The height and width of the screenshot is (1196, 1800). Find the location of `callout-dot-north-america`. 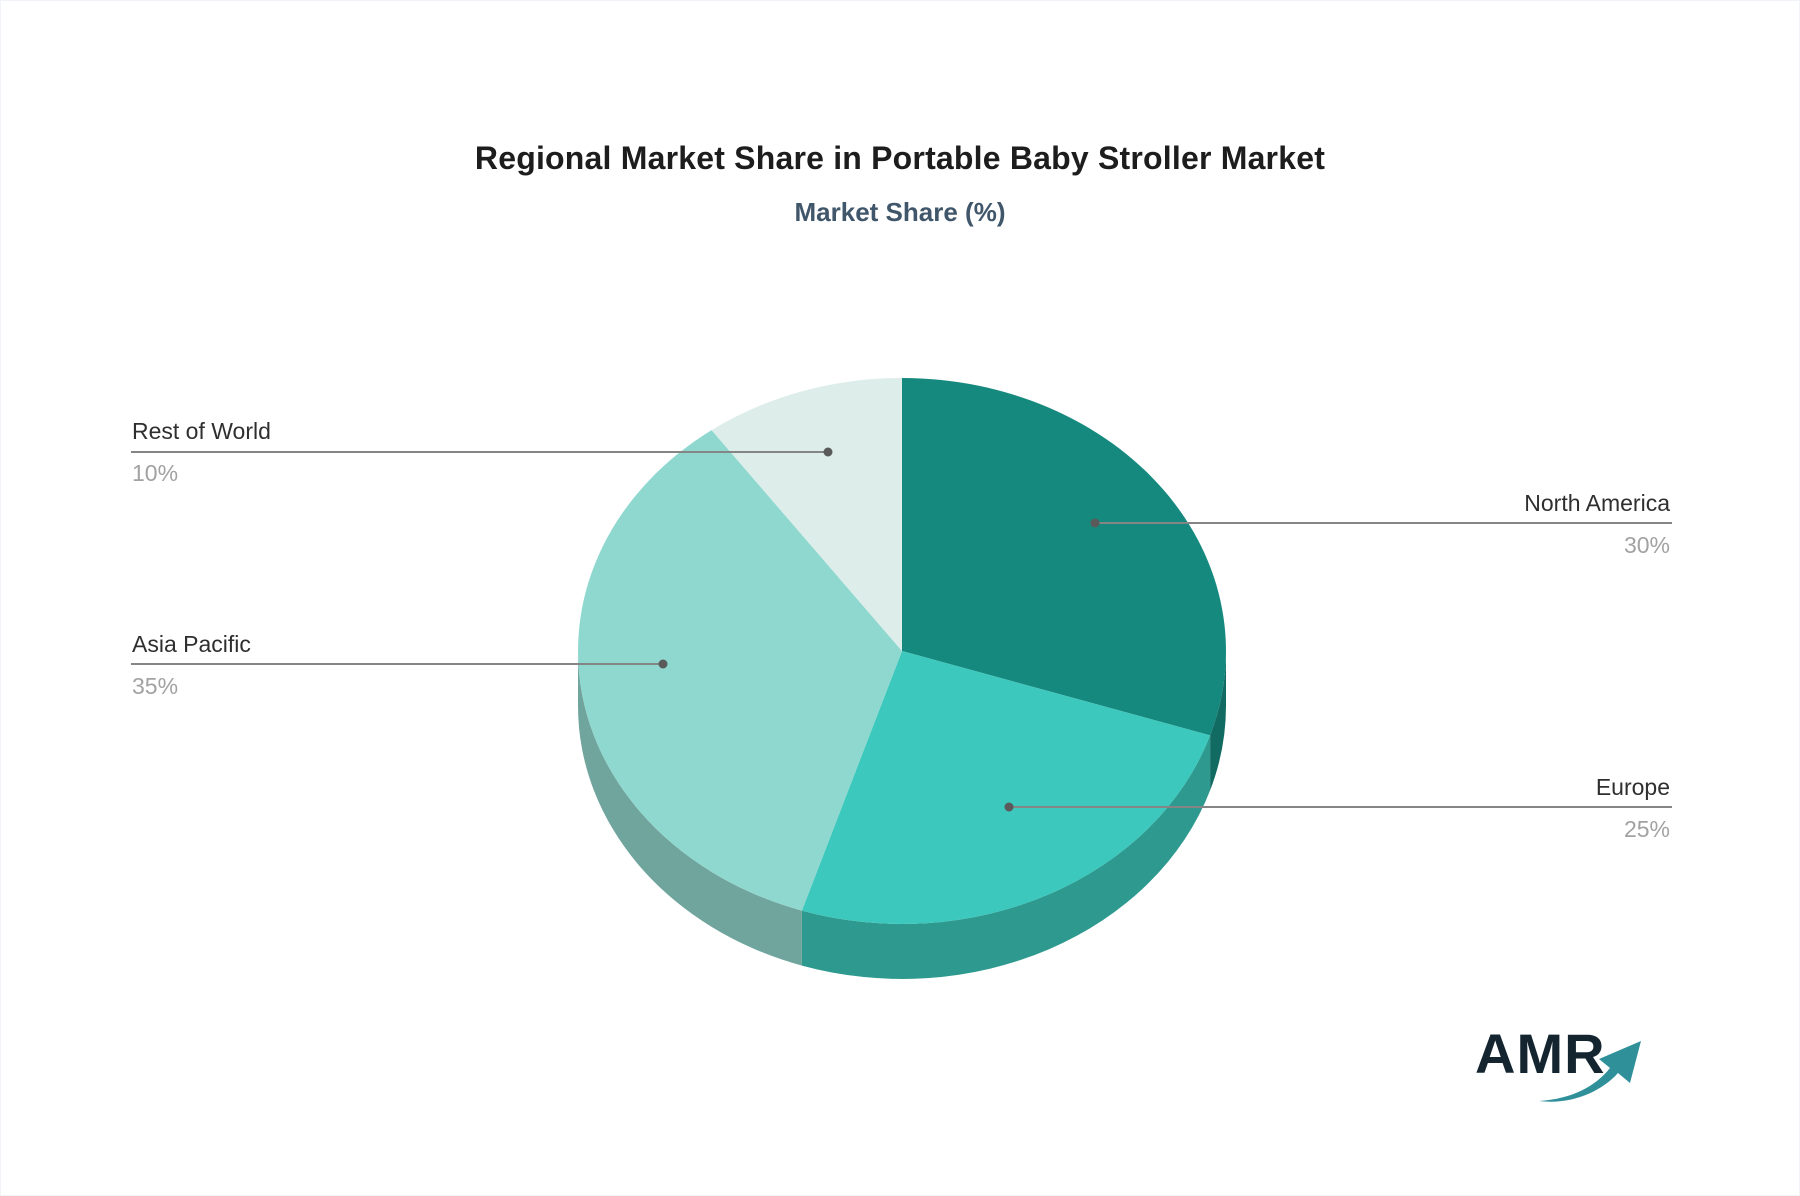

callout-dot-north-america is located at coordinates (1095, 523).